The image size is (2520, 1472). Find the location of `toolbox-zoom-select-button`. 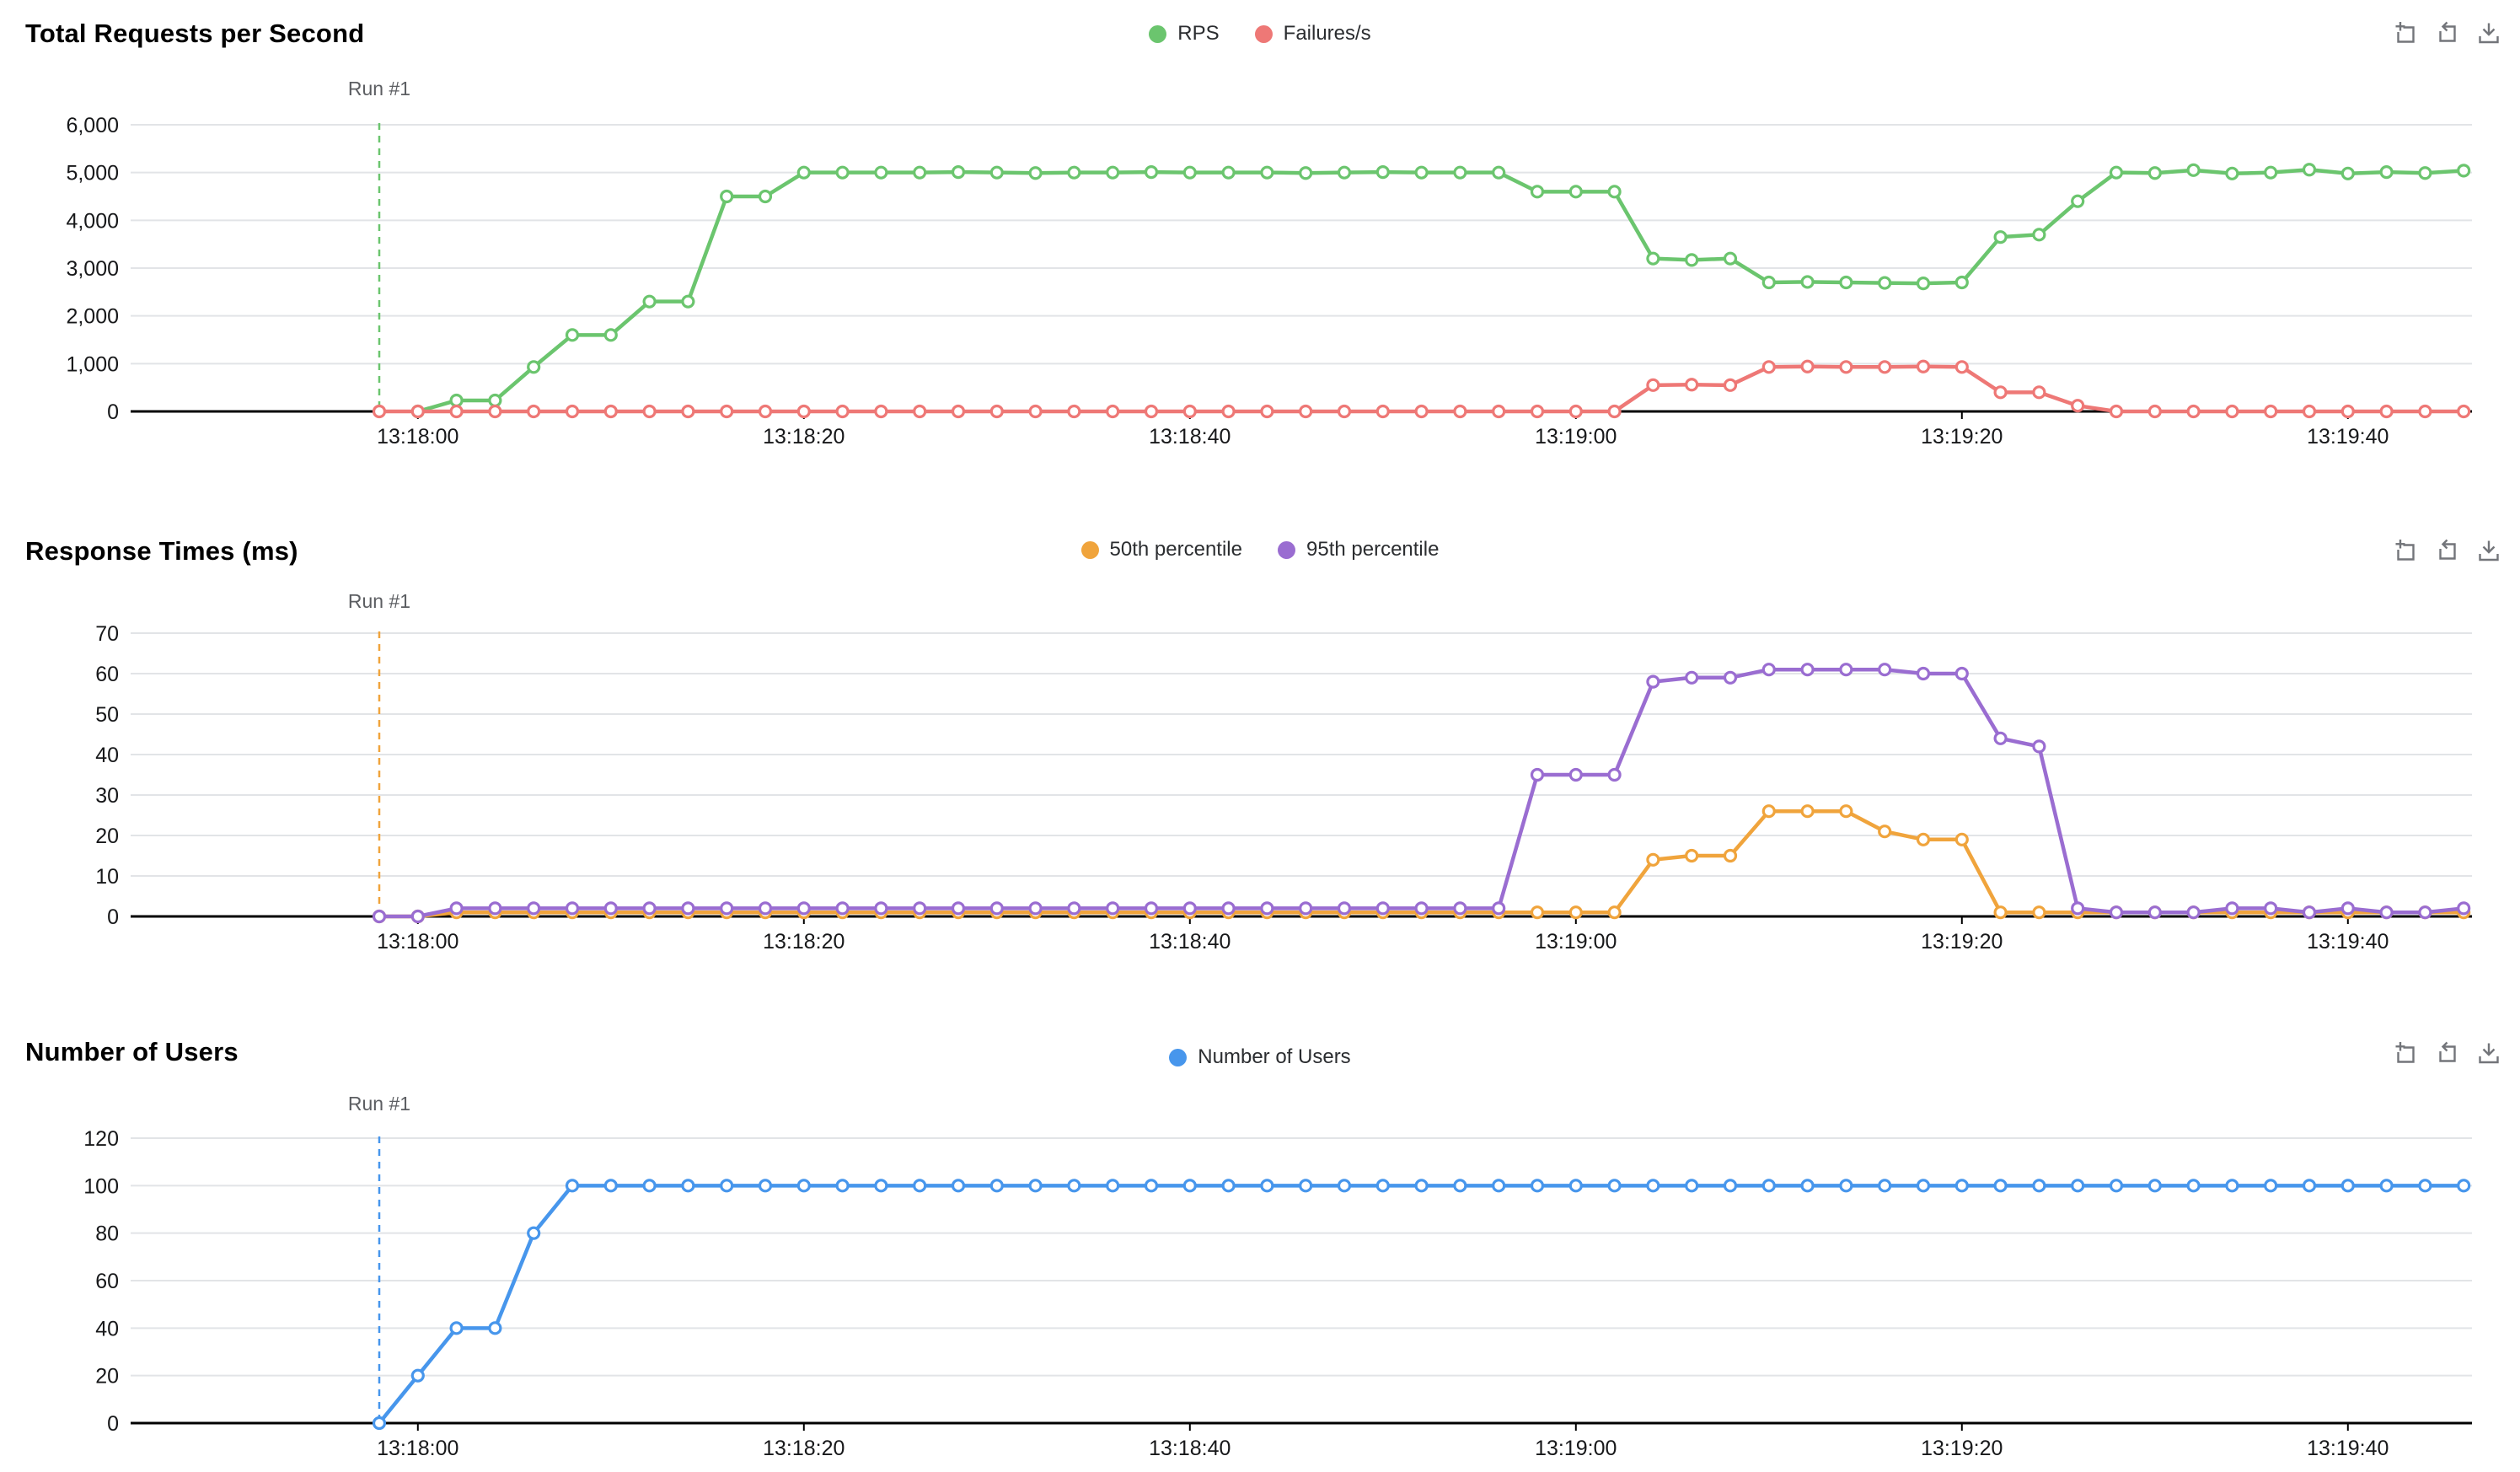

toolbox-zoom-select-button is located at coordinates (2404, 550).